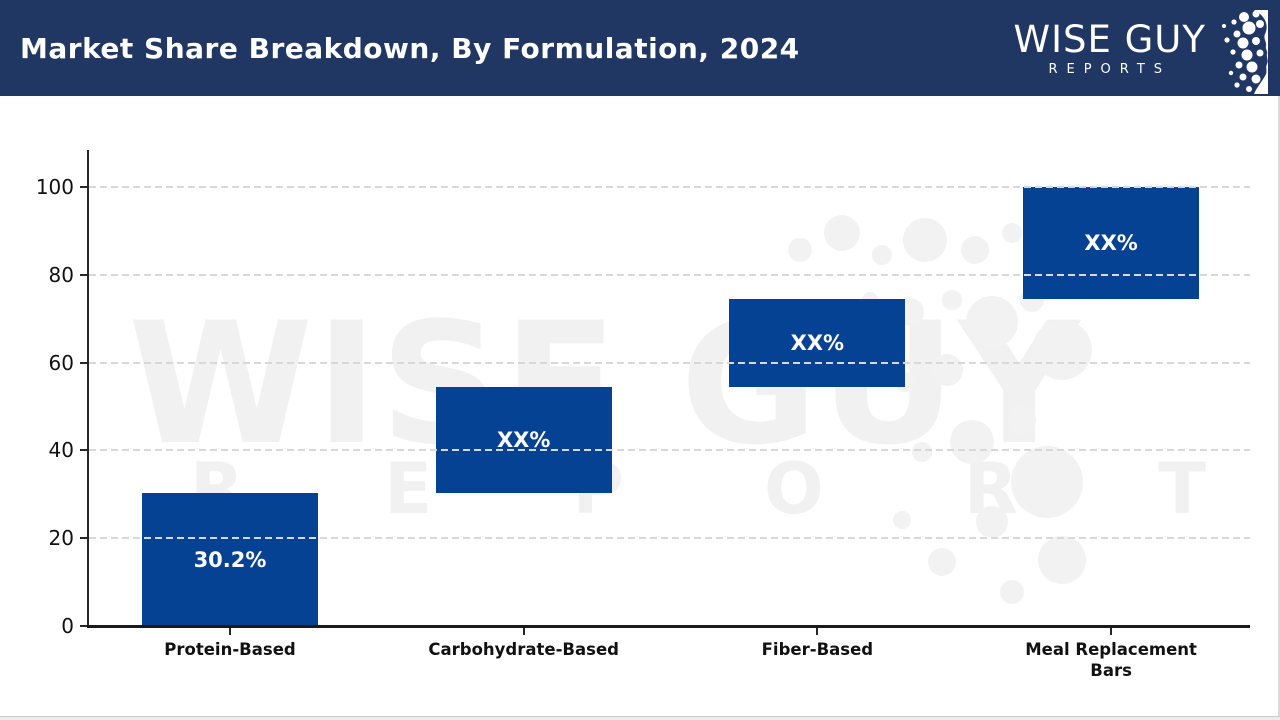 The width and height of the screenshot is (1280, 720). Describe the element at coordinates (54, 187) in the screenshot. I see `y-tick-label: 100` at that location.